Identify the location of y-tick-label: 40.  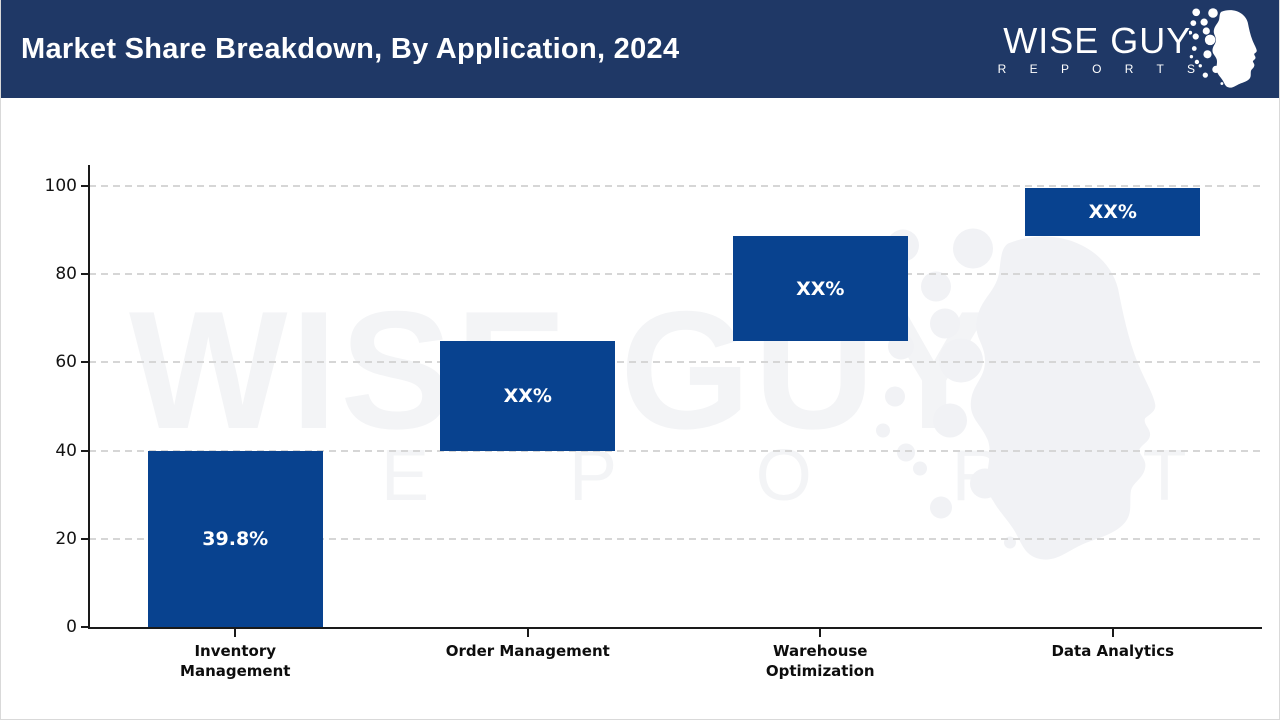
(66, 450).